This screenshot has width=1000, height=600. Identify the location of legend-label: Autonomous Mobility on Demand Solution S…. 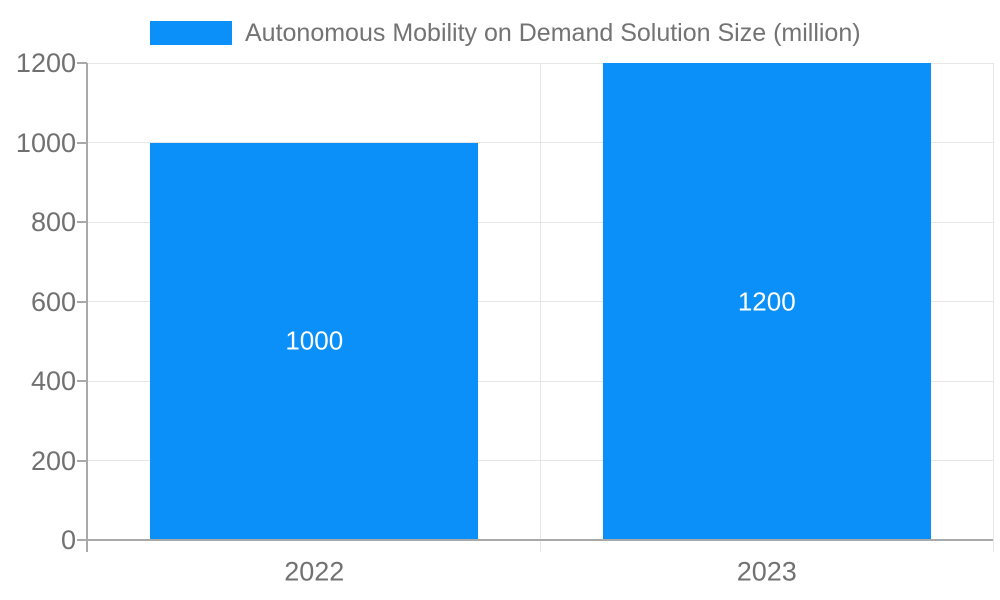
(553, 33).